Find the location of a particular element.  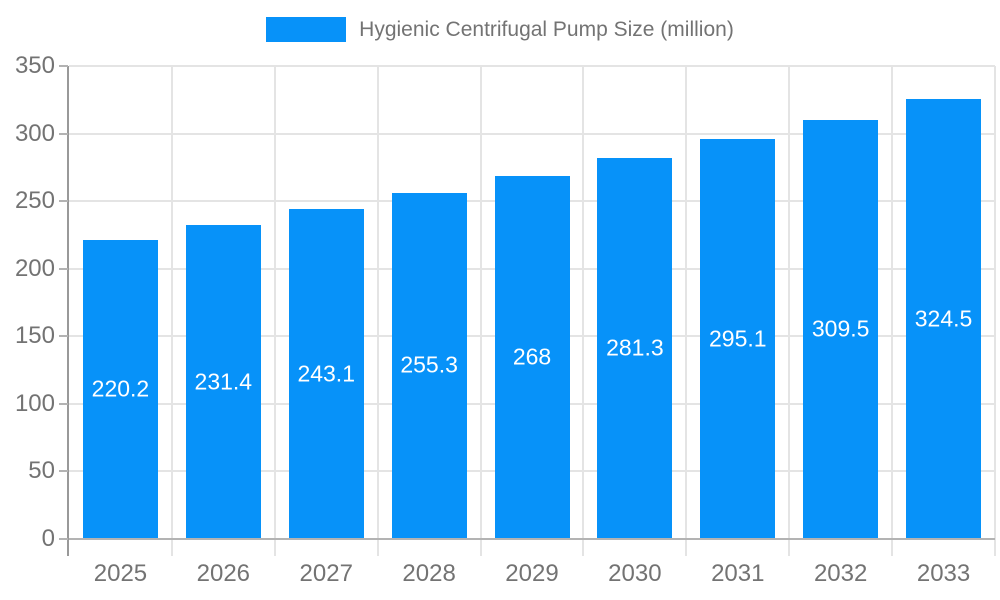

bar-2030: 281.3 is located at coordinates (635, 347).